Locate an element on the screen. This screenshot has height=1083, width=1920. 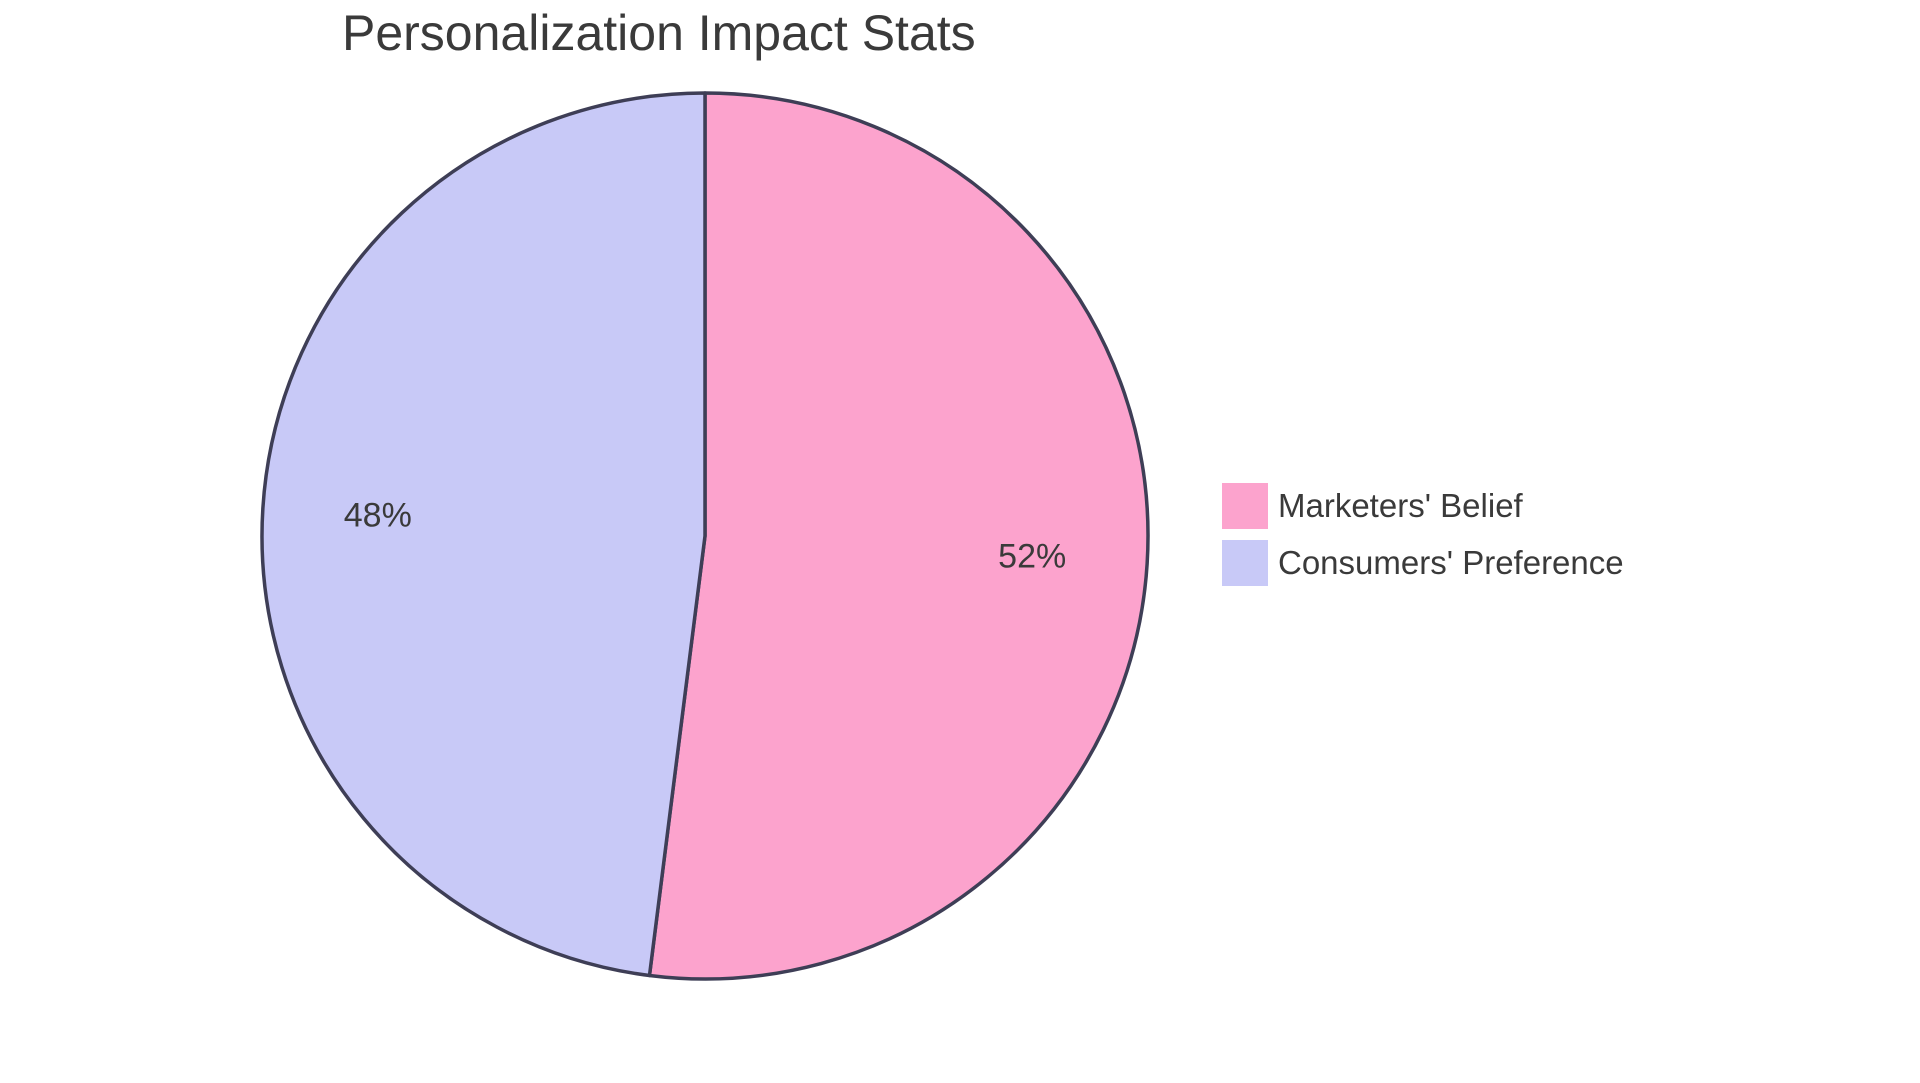
slice-percent-label-consumers-preference: 48% is located at coordinates (378, 515).